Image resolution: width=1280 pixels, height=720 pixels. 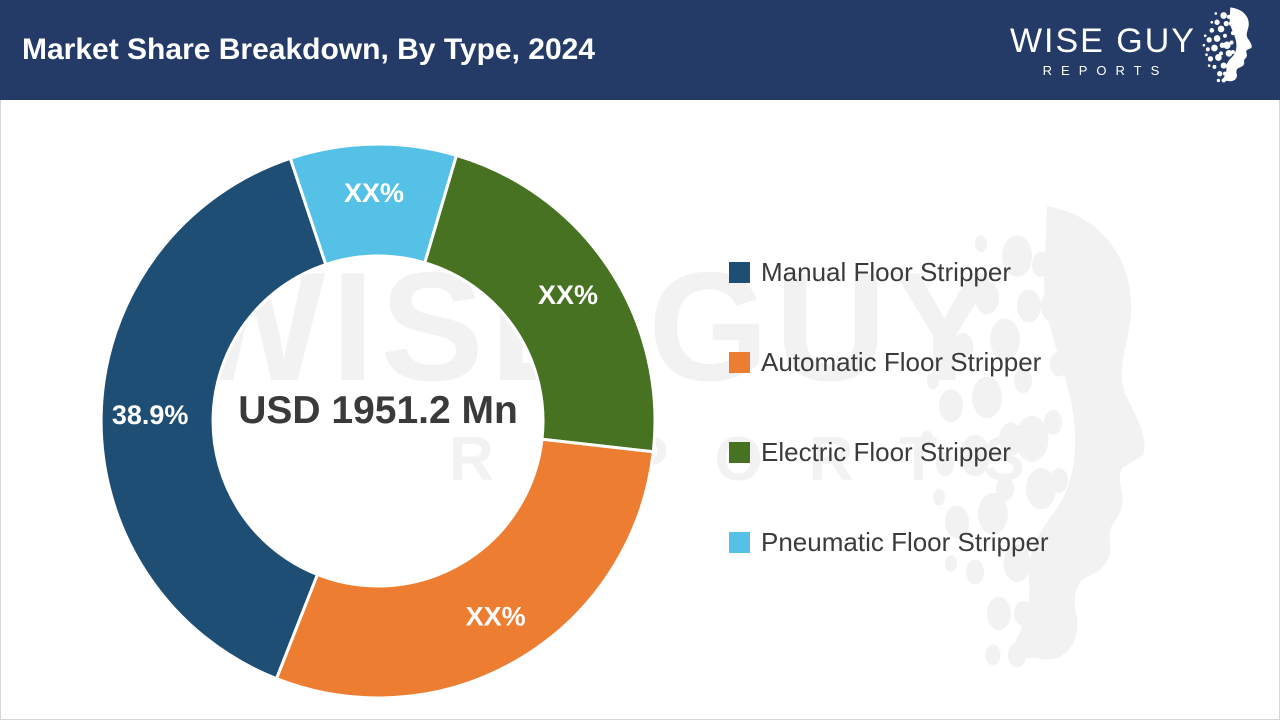 I want to click on donut-center-value: USD 1951.2 Mn, so click(x=378, y=410).